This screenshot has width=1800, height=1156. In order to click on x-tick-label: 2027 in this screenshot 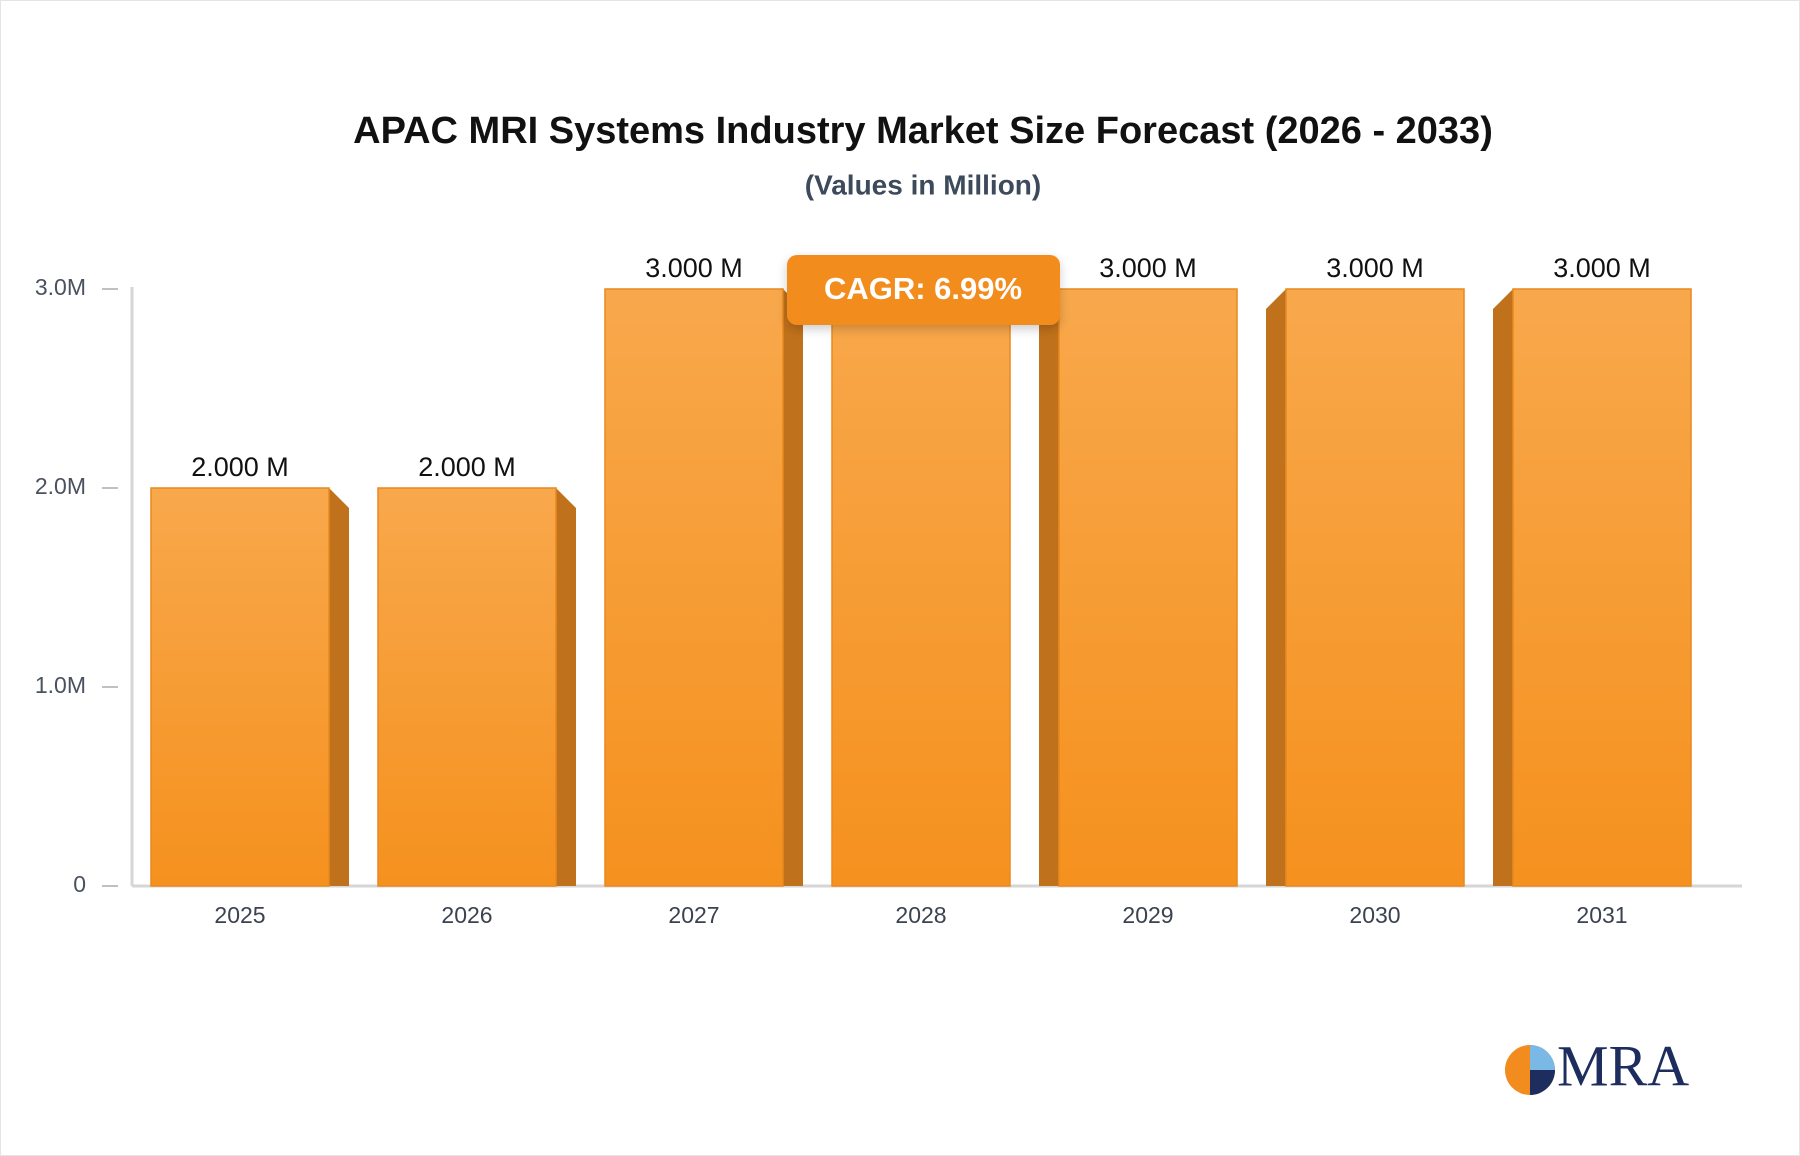, I will do `click(693, 915)`.